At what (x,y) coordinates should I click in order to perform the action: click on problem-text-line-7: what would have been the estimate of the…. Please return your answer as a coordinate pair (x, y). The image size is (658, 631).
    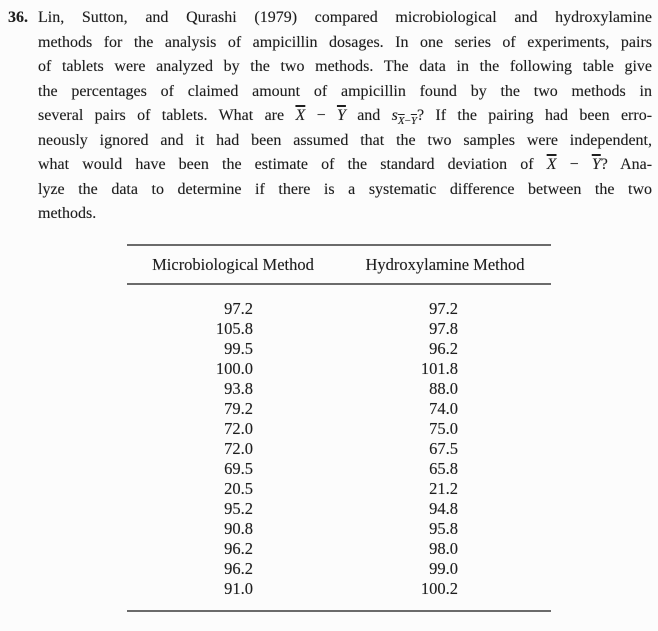
    Looking at the image, I should click on (345, 165).